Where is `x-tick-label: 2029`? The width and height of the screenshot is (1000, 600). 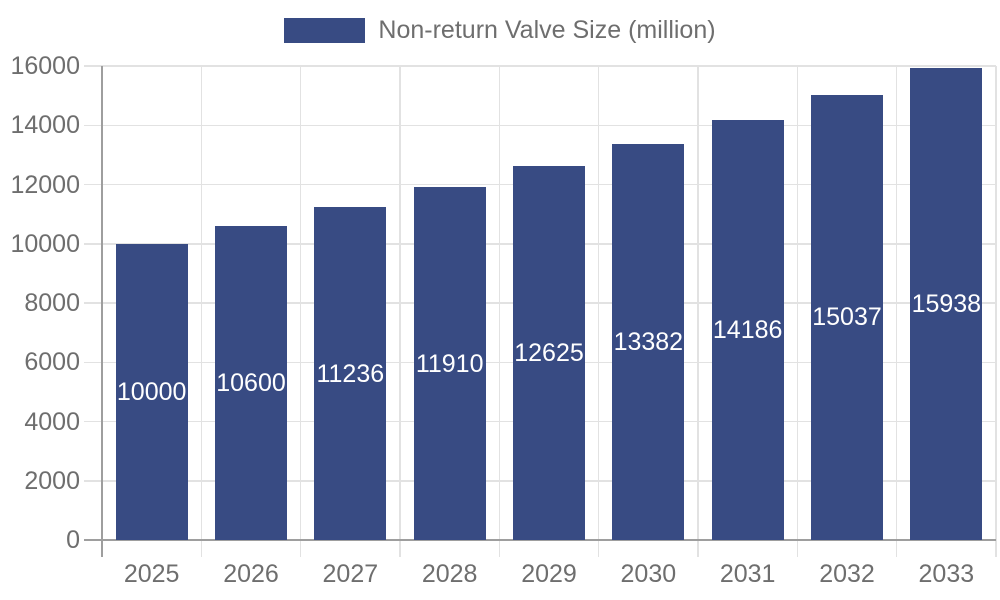 x-tick-label: 2029 is located at coordinates (549, 574).